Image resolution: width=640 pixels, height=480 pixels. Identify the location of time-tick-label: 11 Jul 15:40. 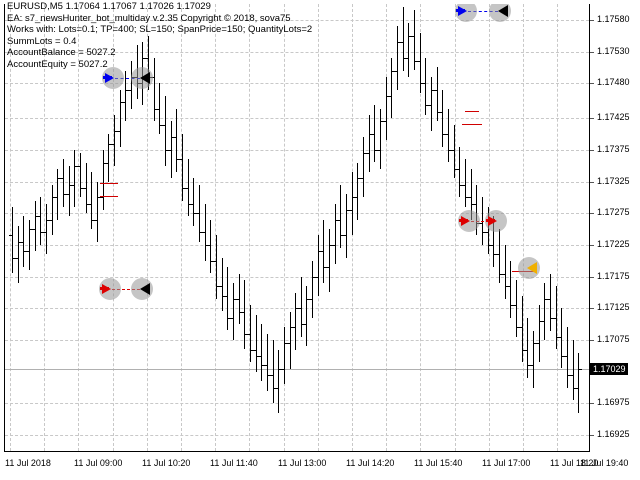
(438, 463).